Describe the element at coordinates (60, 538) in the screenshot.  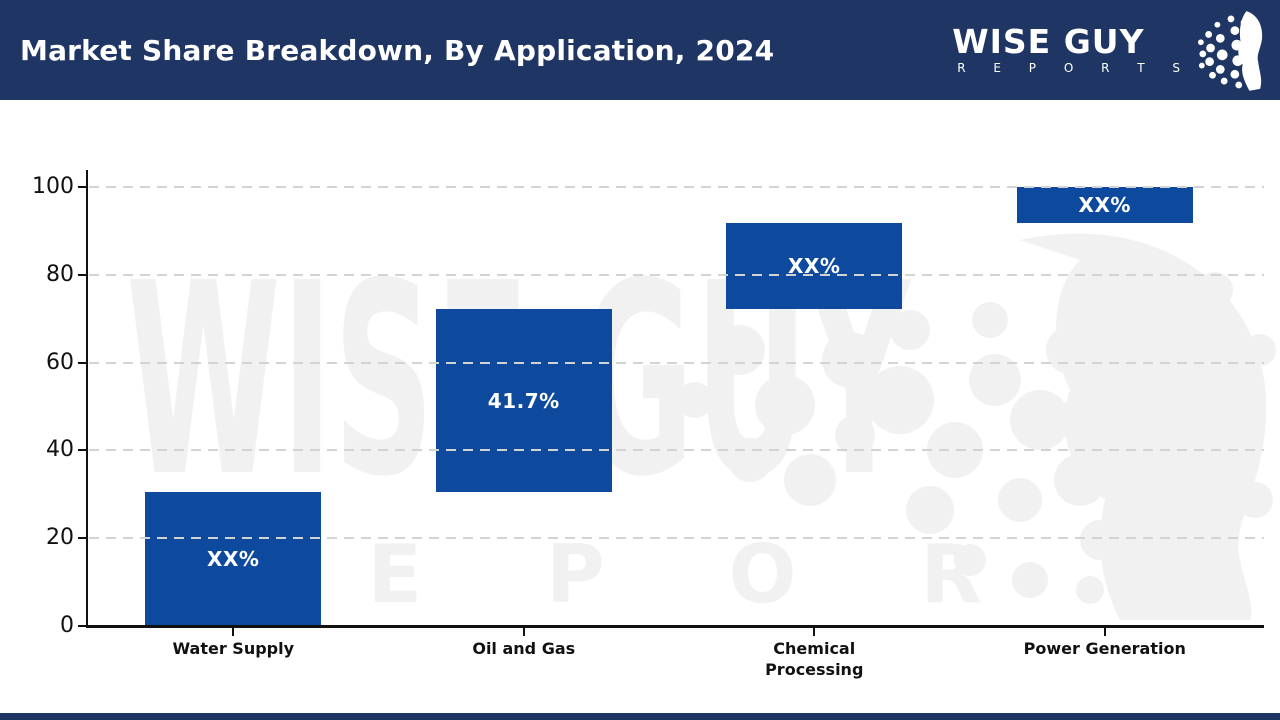
I see `y-axis-tick-label: 20` at that location.